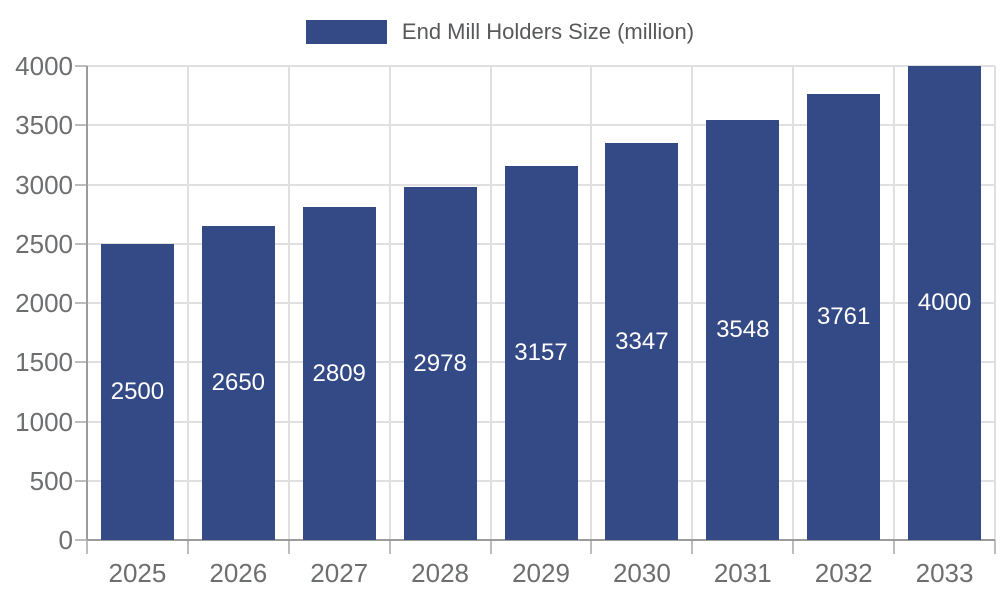  I want to click on x-axis-line, so click(541, 540).